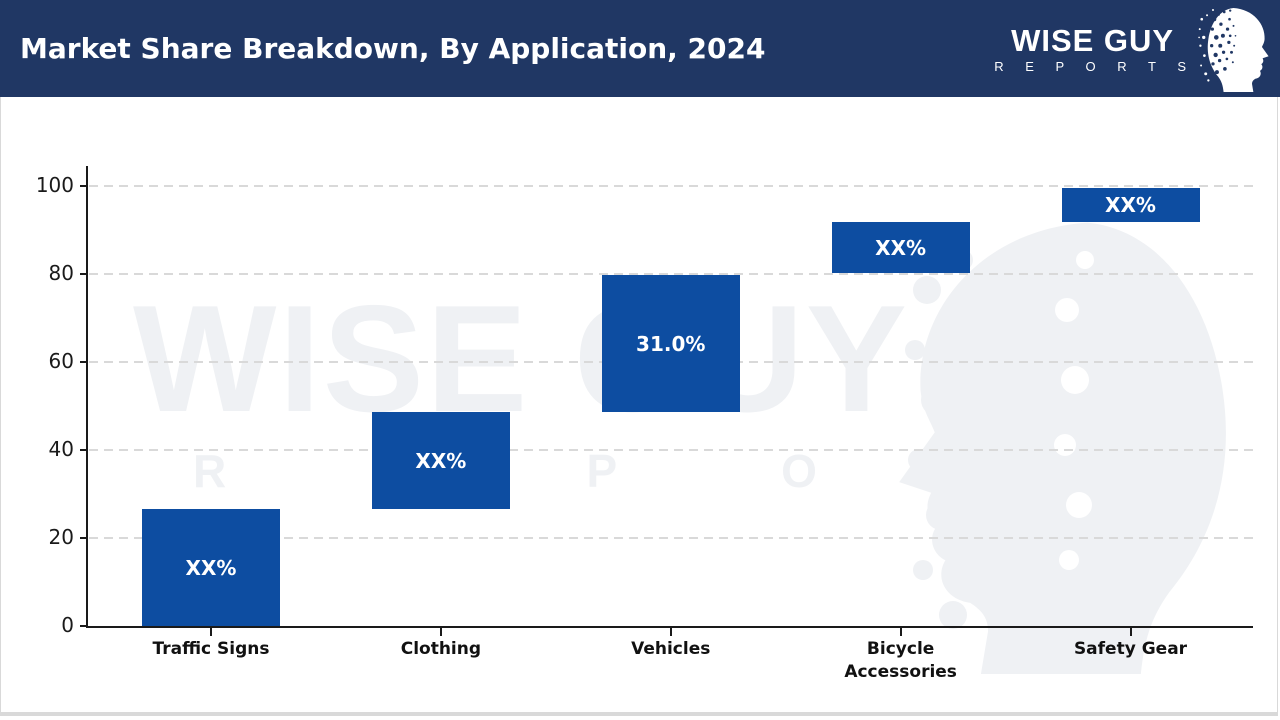  Describe the element at coordinates (211, 649) in the screenshot. I see `x-tick-label-traffic-signs: Traffic Signs` at that location.